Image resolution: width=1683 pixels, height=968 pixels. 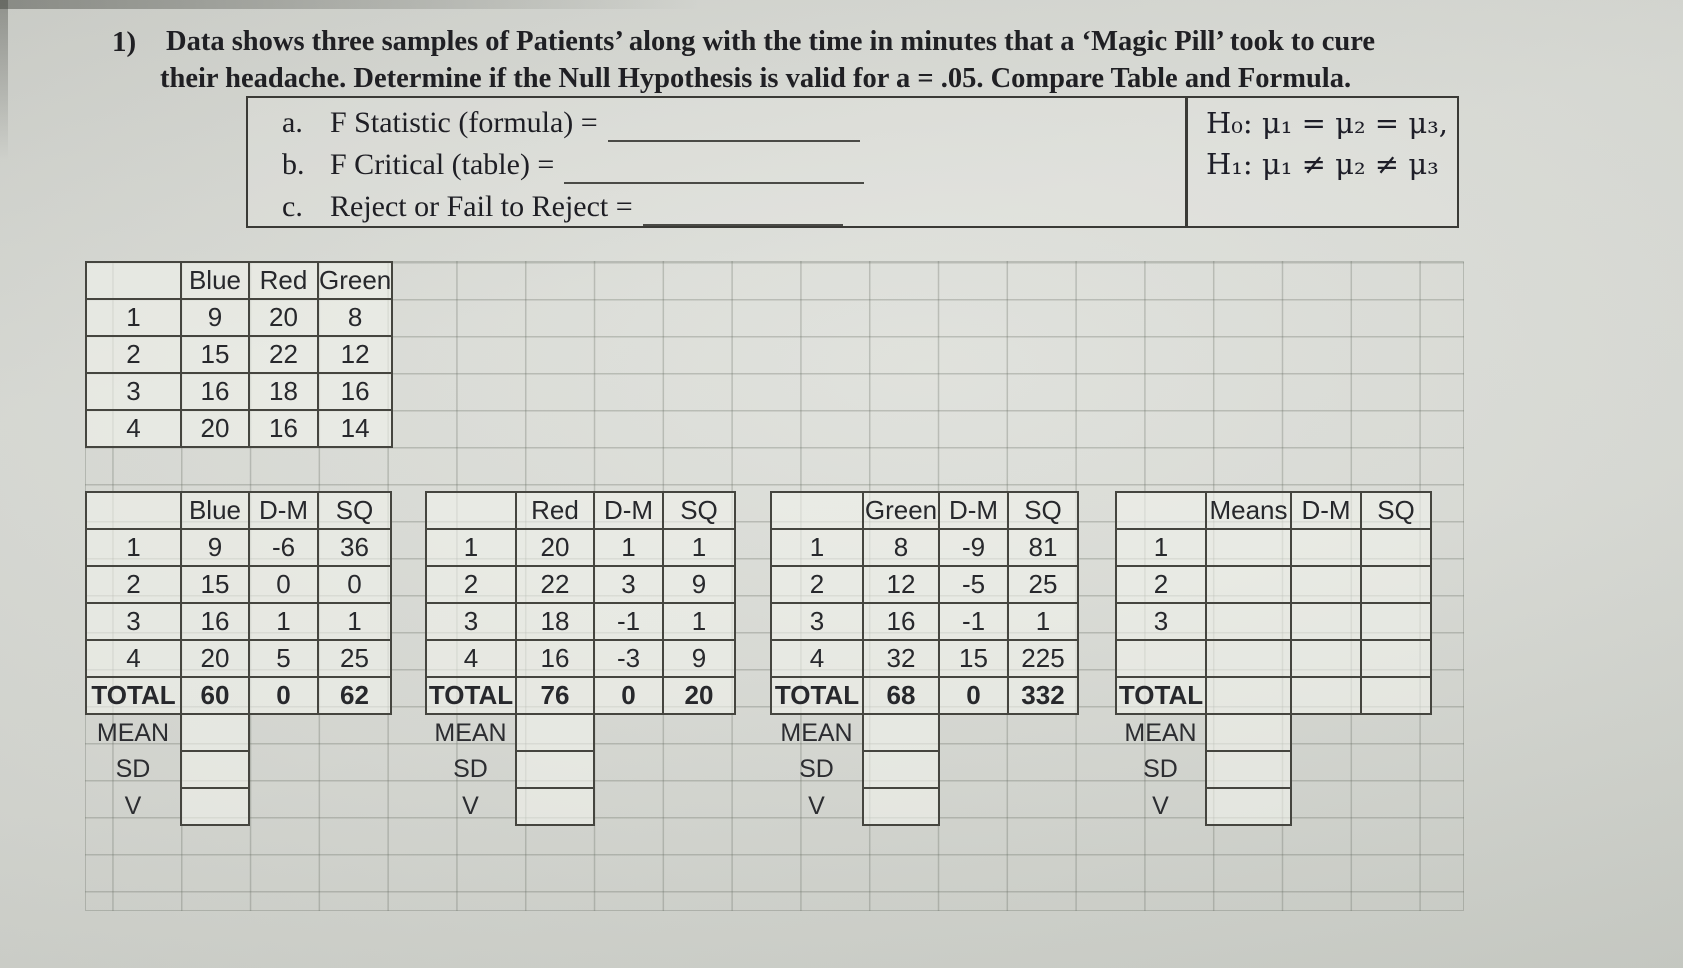 I want to click on table-row: 3 16 -1 1, so click(x=924, y=621).